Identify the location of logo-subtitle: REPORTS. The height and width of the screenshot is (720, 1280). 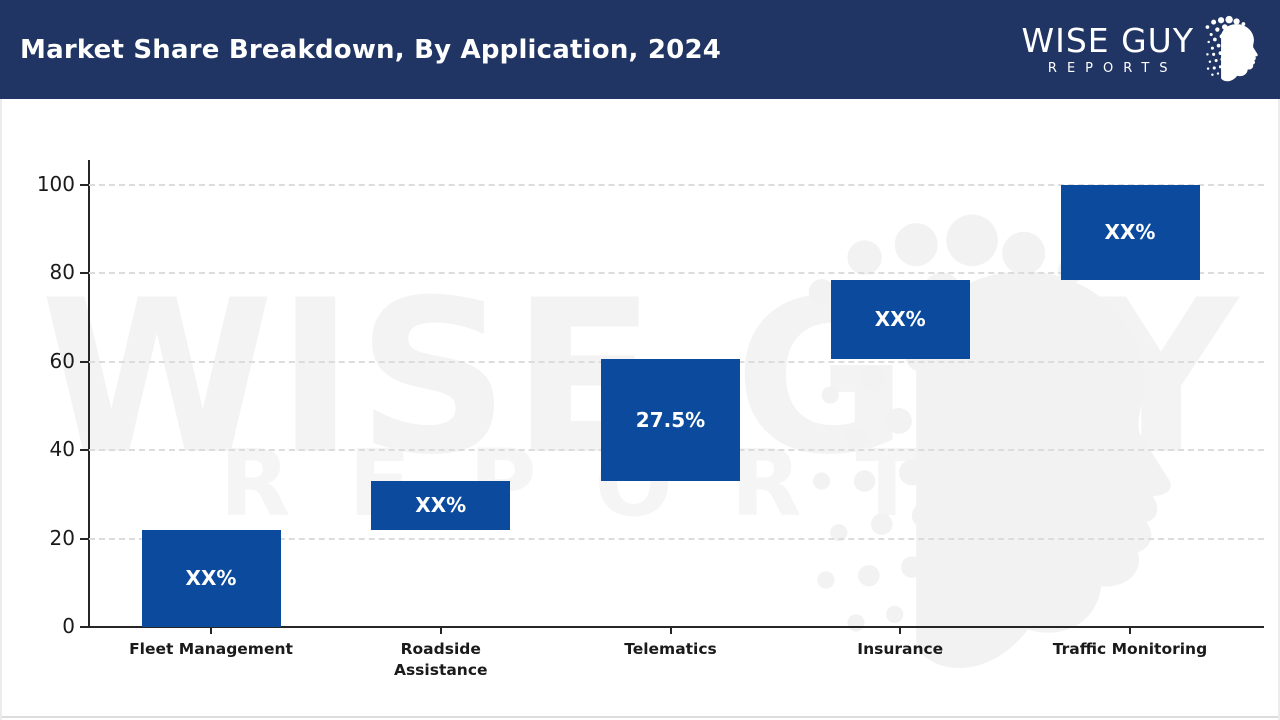
(1112, 68).